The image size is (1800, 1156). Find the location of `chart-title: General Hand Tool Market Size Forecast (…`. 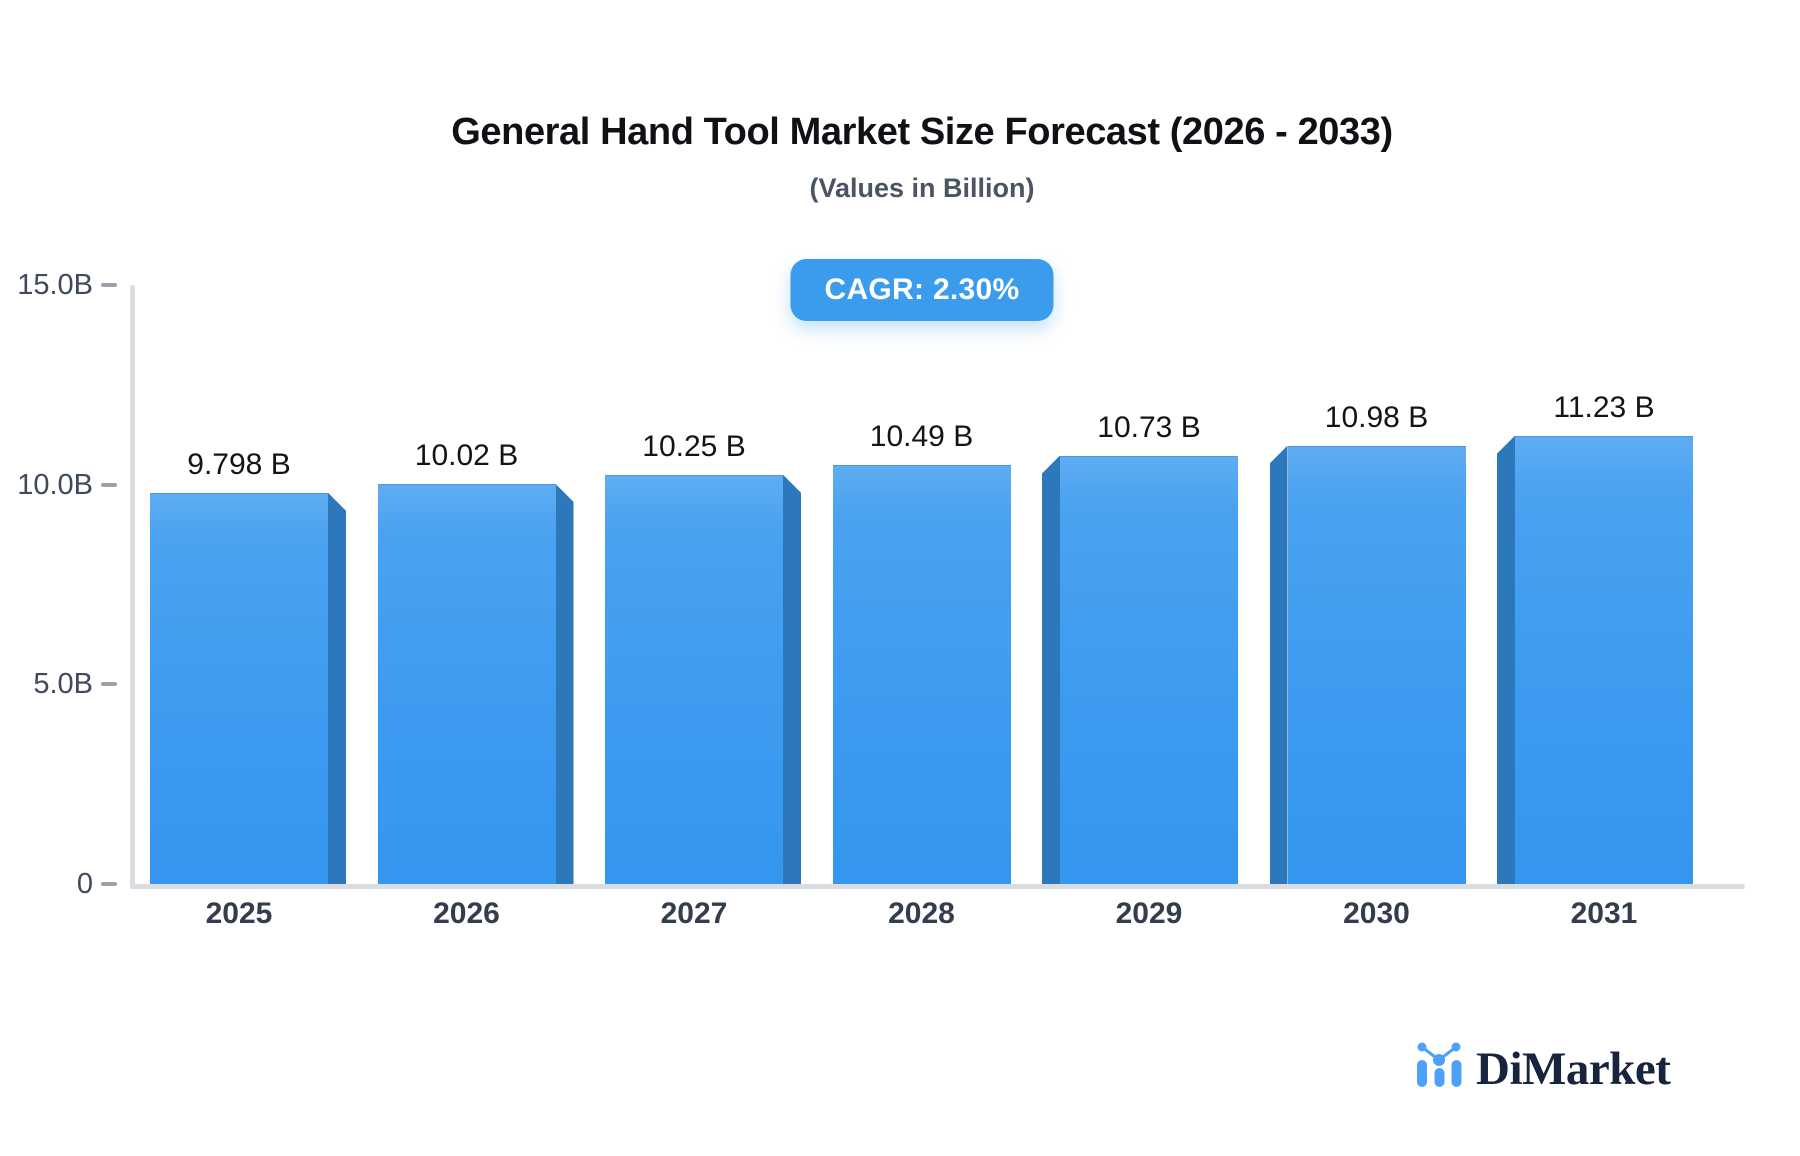

chart-title: General Hand Tool Market Size Forecast (… is located at coordinates (922, 132).